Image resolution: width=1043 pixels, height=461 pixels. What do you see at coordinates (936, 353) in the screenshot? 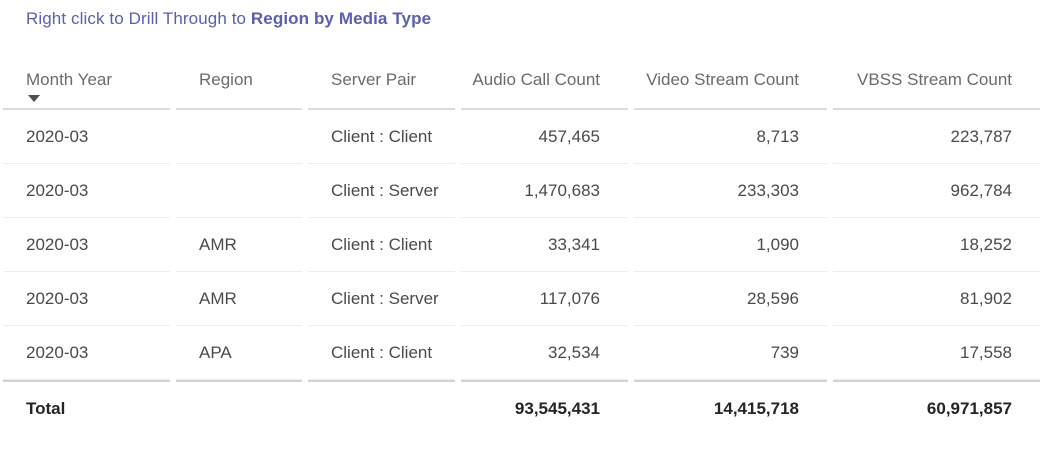
I see `cell-vbss-stream-count: 17,558` at bounding box center [936, 353].